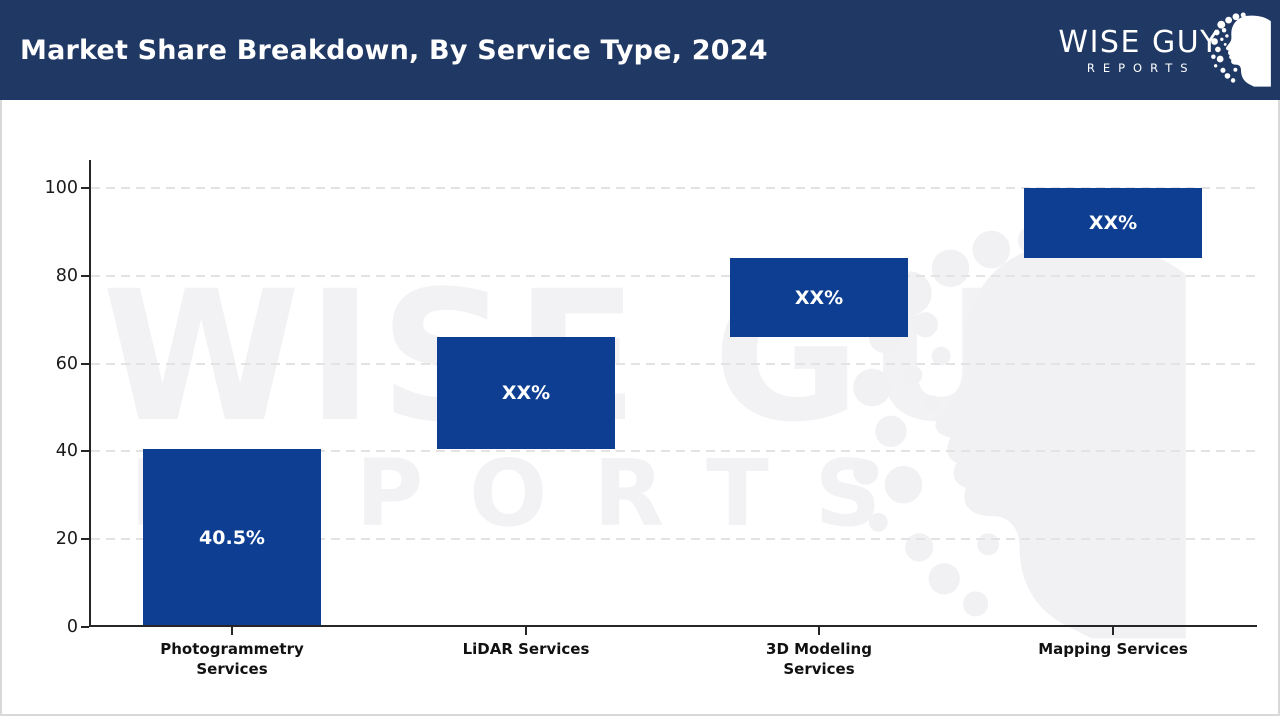 The width and height of the screenshot is (1280, 720). I want to click on wise-guy-logo-text: WISE GUY REPORTS, so click(1139, 50).